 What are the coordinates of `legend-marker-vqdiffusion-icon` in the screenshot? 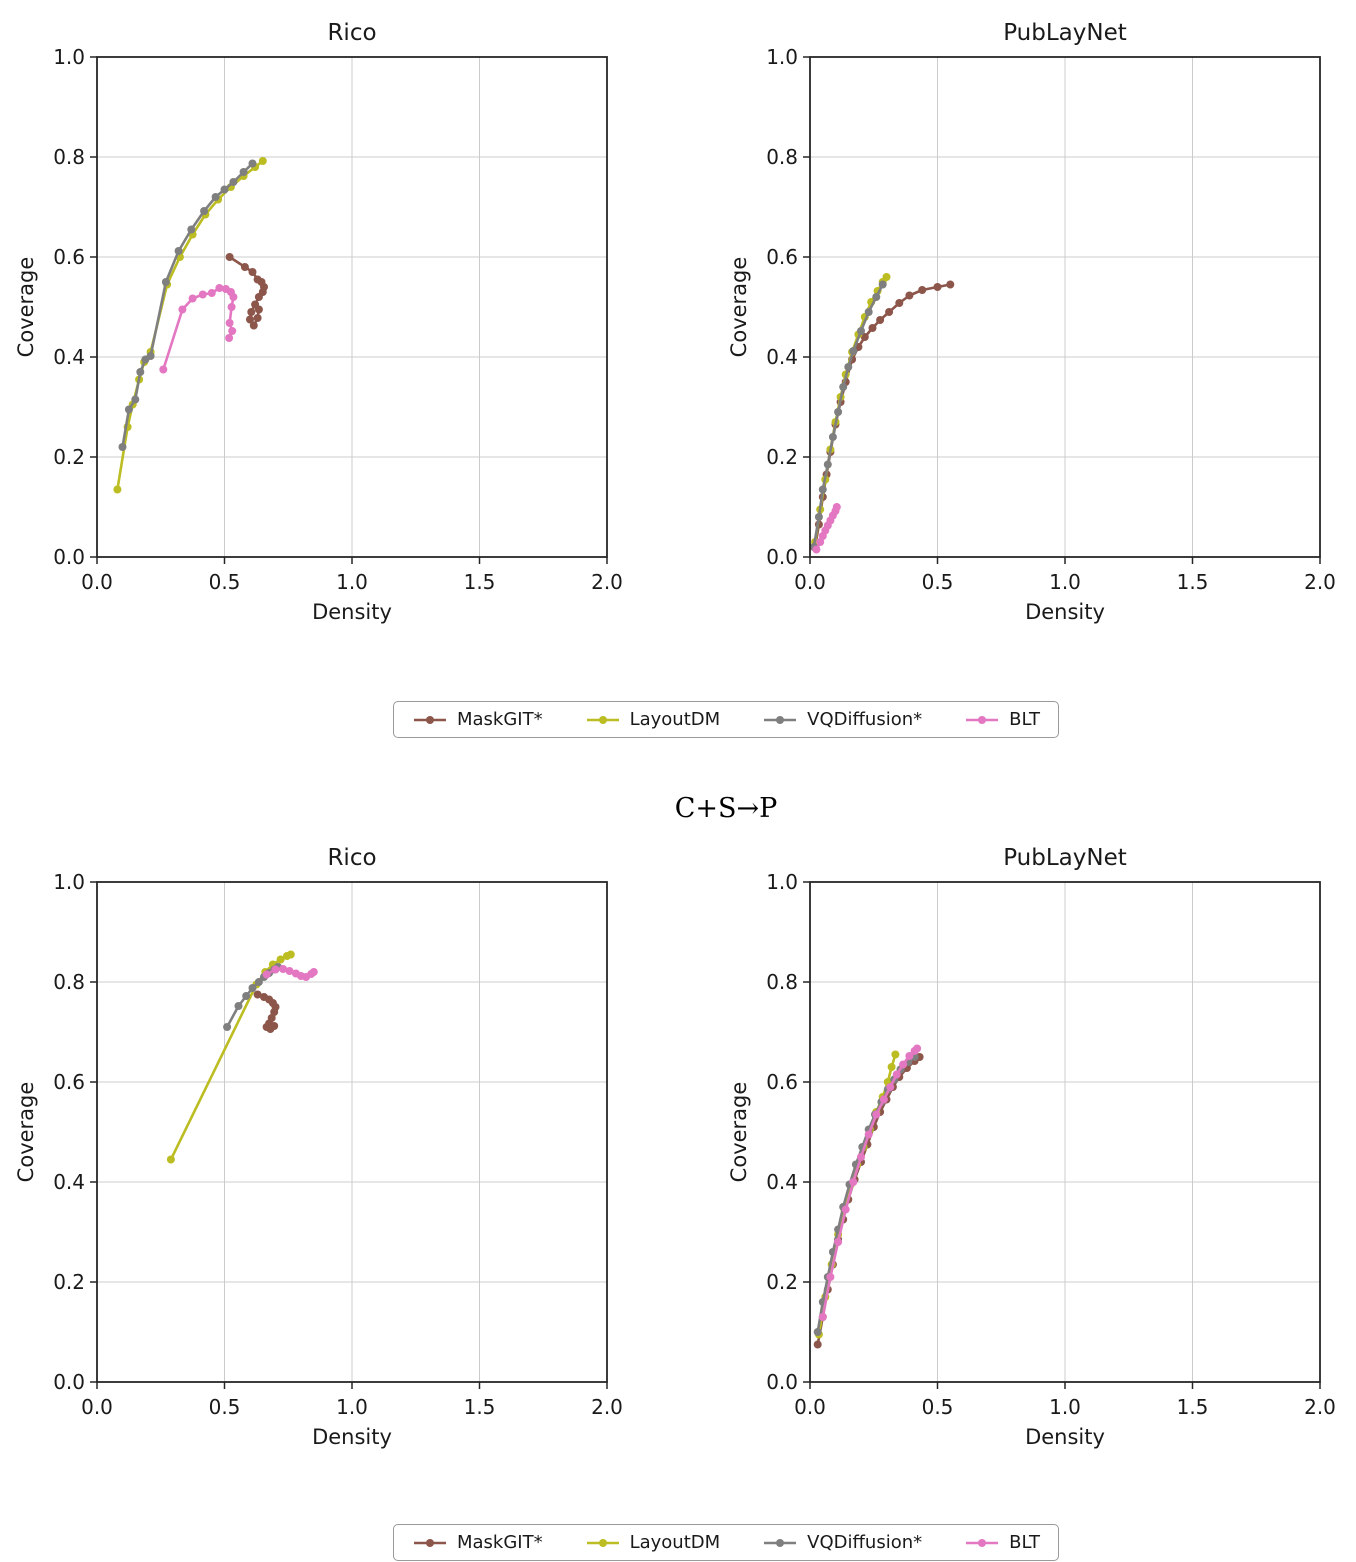 It's located at (780, 1542).